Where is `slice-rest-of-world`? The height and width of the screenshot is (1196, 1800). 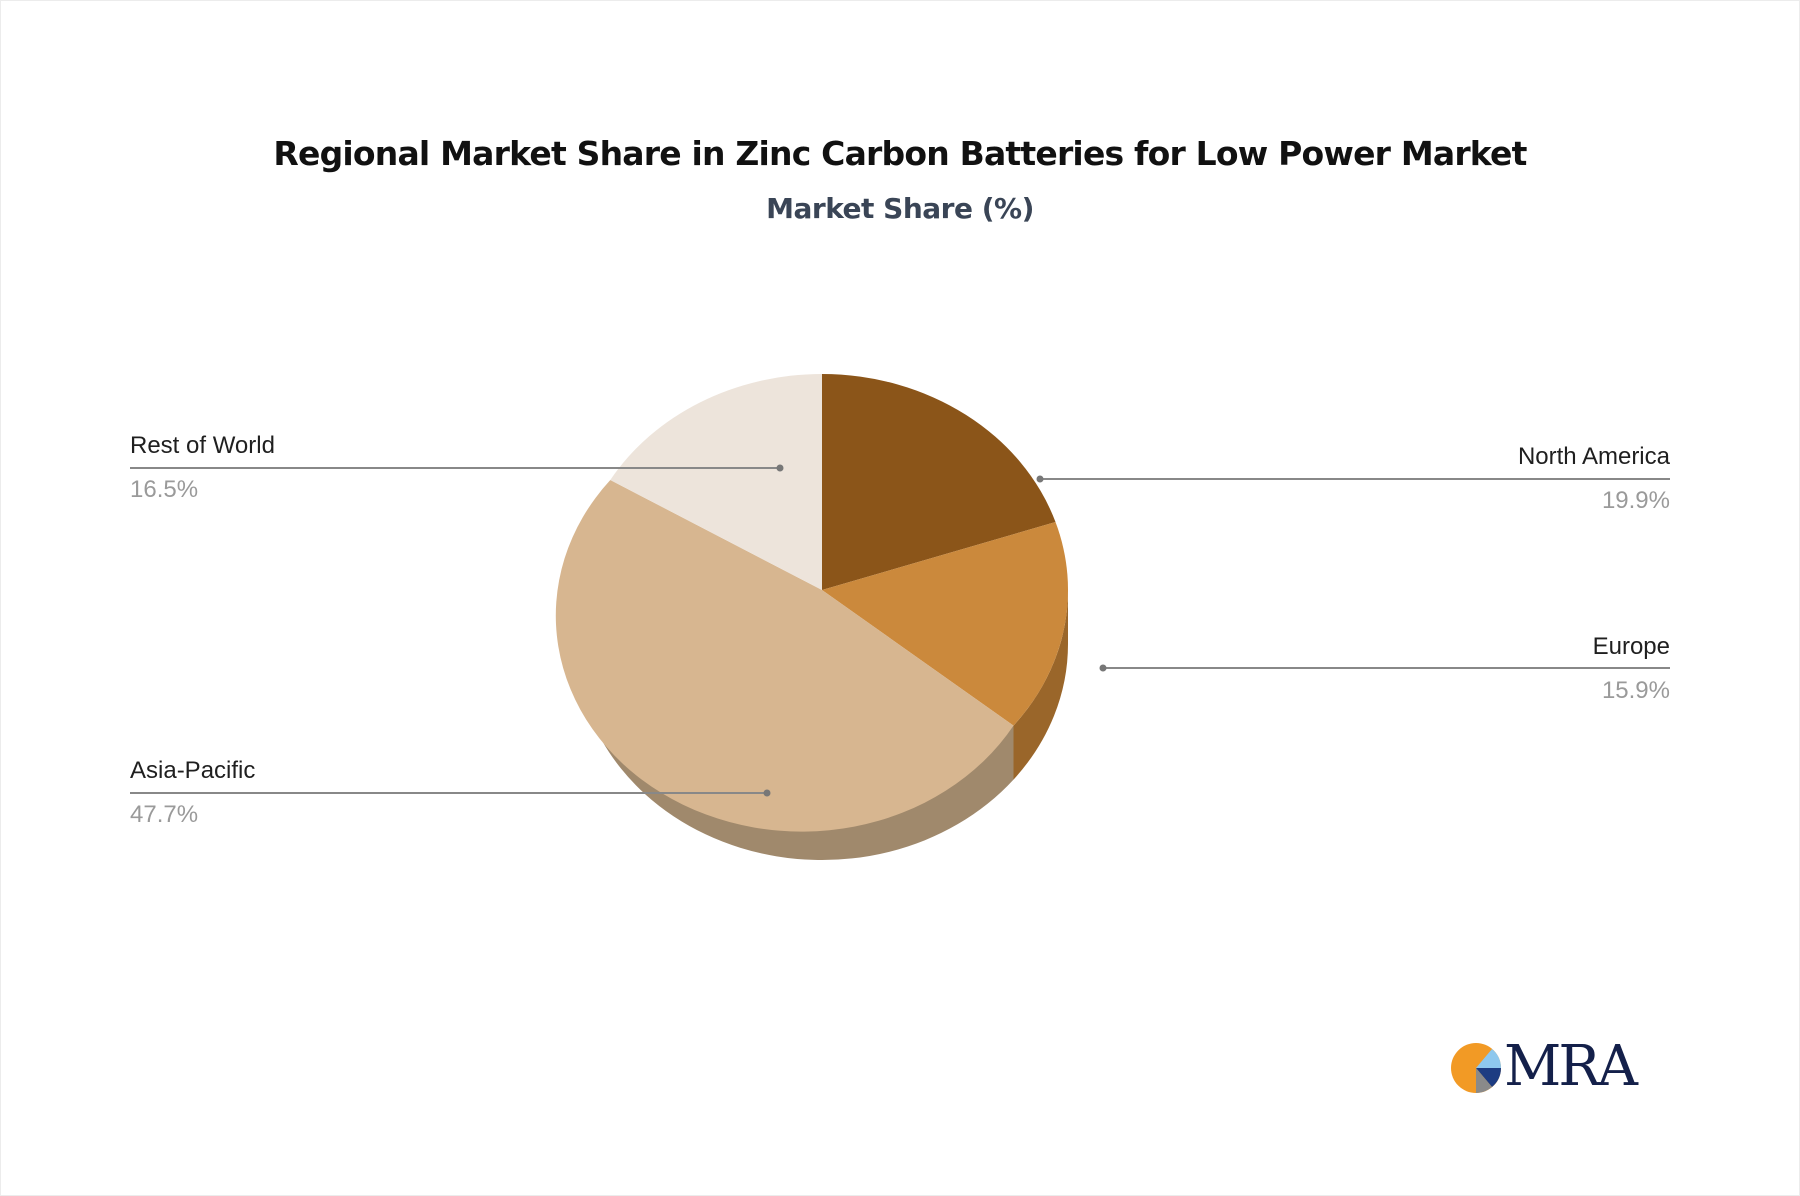 slice-rest-of-world is located at coordinates (716, 482).